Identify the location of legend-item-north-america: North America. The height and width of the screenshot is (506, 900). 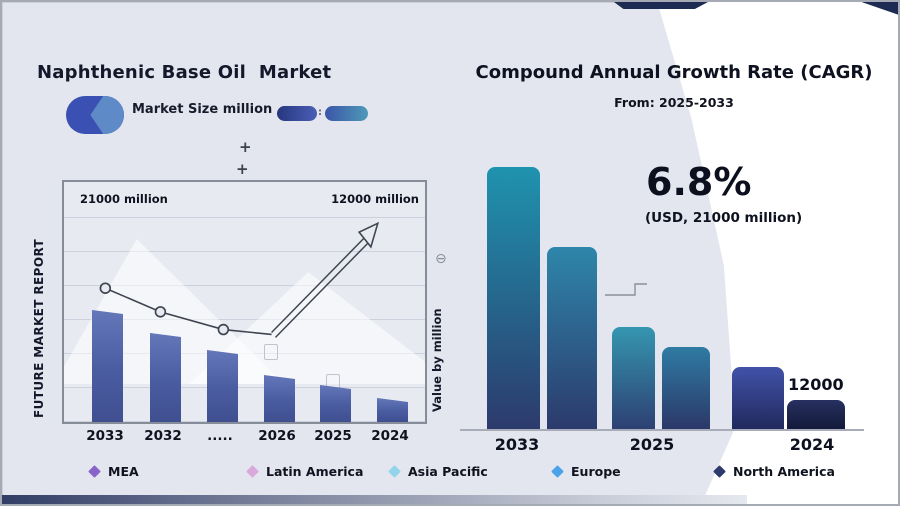
(774, 471).